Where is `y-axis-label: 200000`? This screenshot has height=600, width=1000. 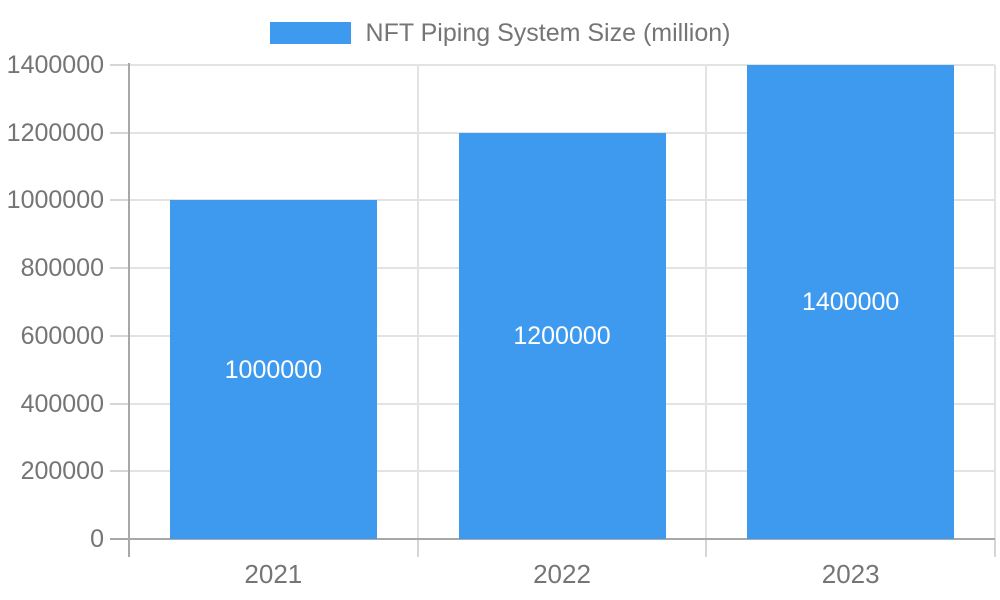 y-axis-label: 200000 is located at coordinates (62, 471).